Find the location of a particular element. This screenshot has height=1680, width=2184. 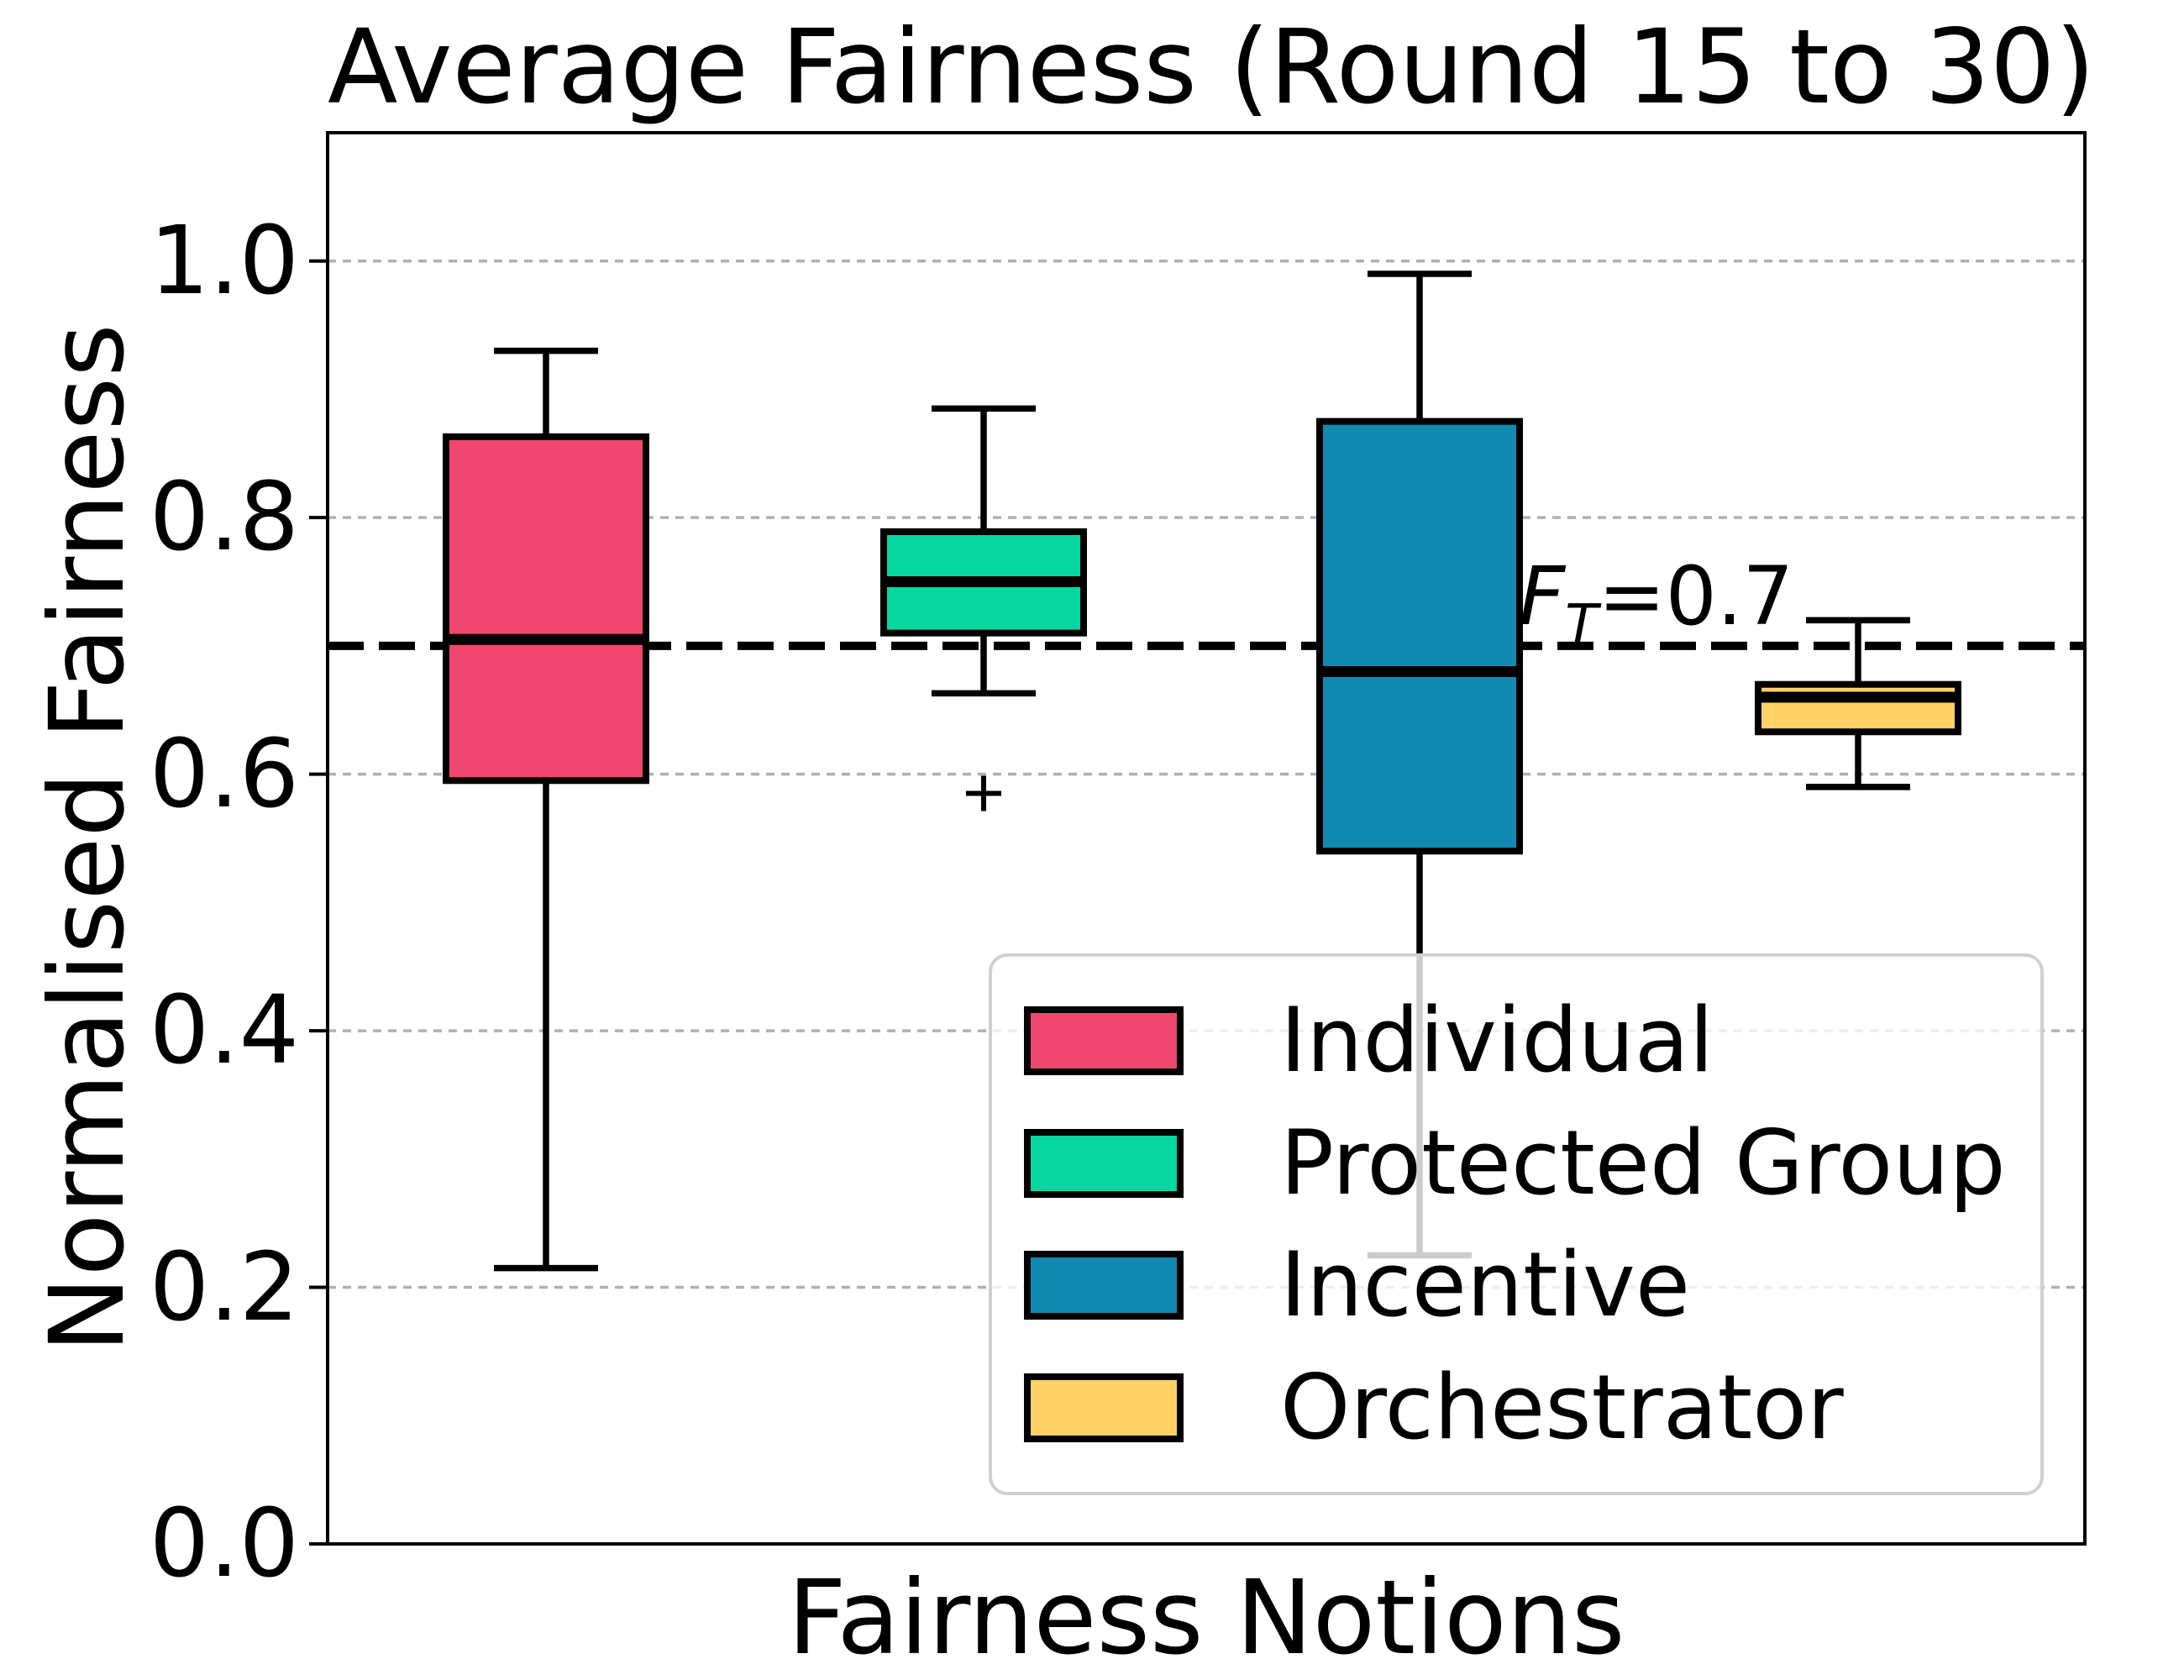

y-tick-label-0.2: 0.2 is located at coordinates (224, 1287).